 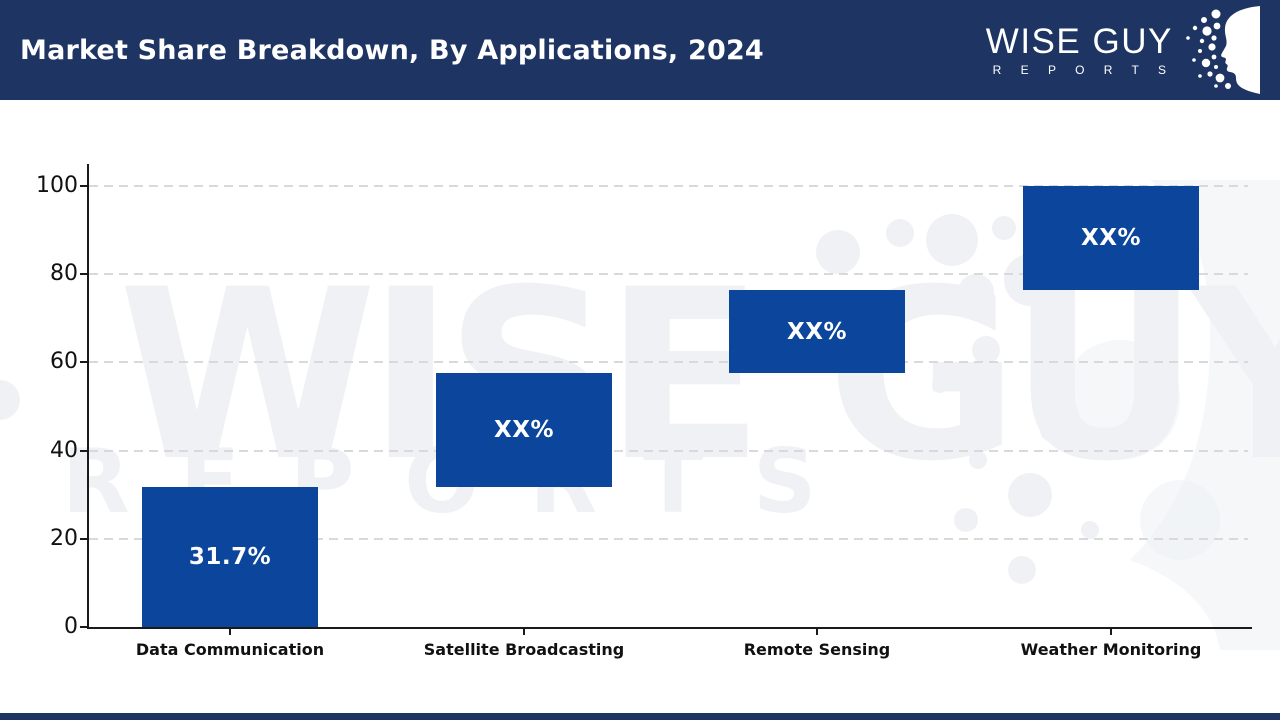 What do you see at coordinates (1223, 50) in the screenshot?
I see `logo-face-icon` at bounding box center [1223, 50].